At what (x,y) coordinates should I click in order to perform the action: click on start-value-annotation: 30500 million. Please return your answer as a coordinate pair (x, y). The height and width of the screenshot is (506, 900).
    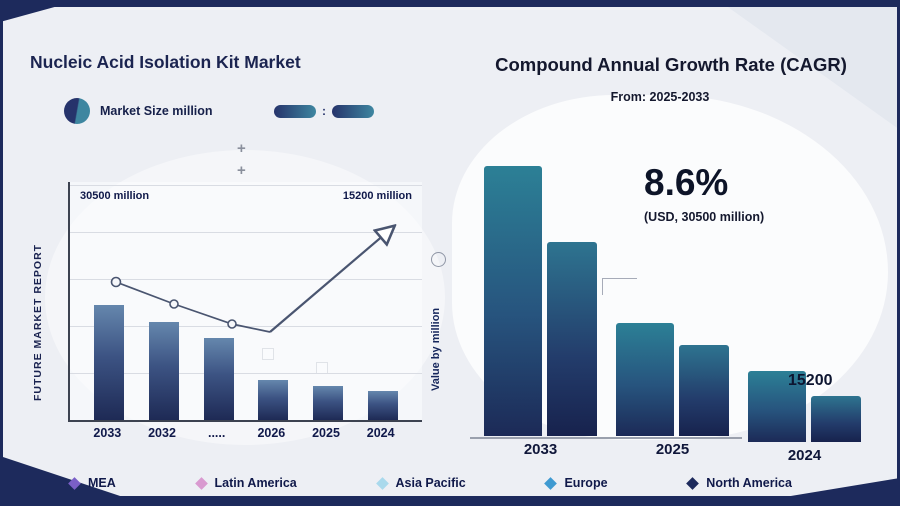
    Looking at the image, I should click on (115, 196).